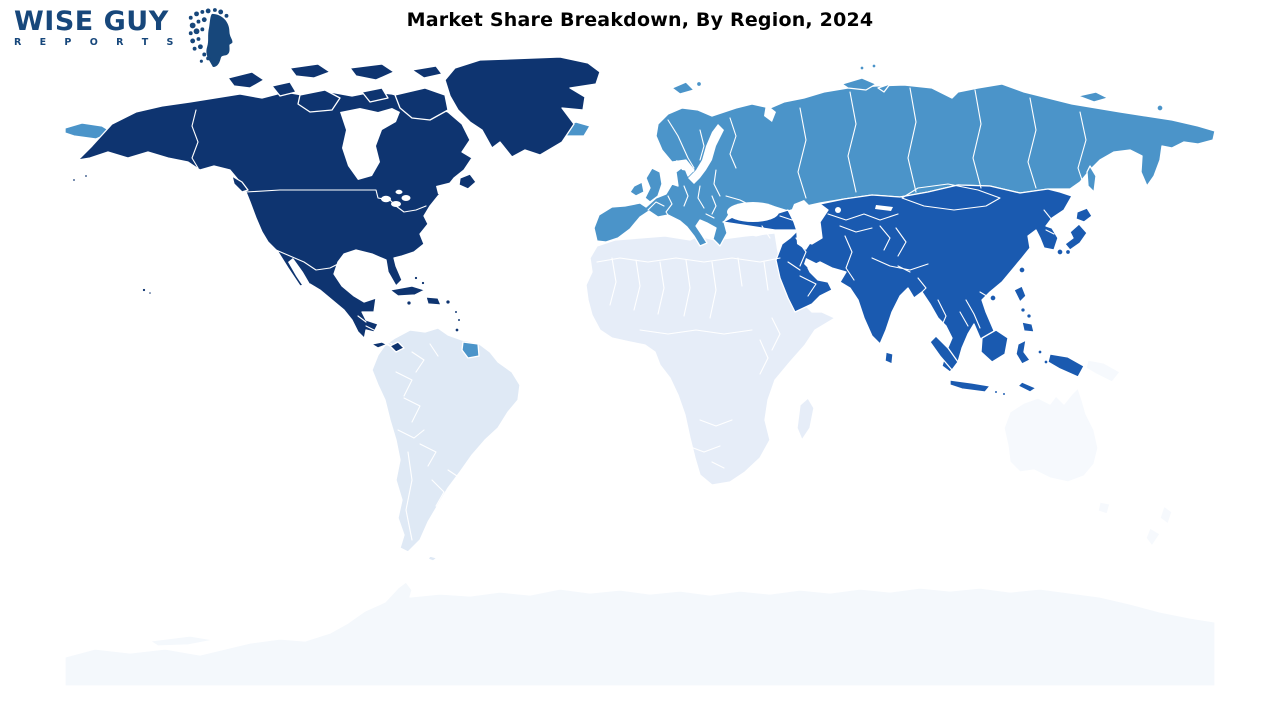 The width and height of the screenshot is (1280, 720). I want to click on baltic-sea, so click(706, 154).